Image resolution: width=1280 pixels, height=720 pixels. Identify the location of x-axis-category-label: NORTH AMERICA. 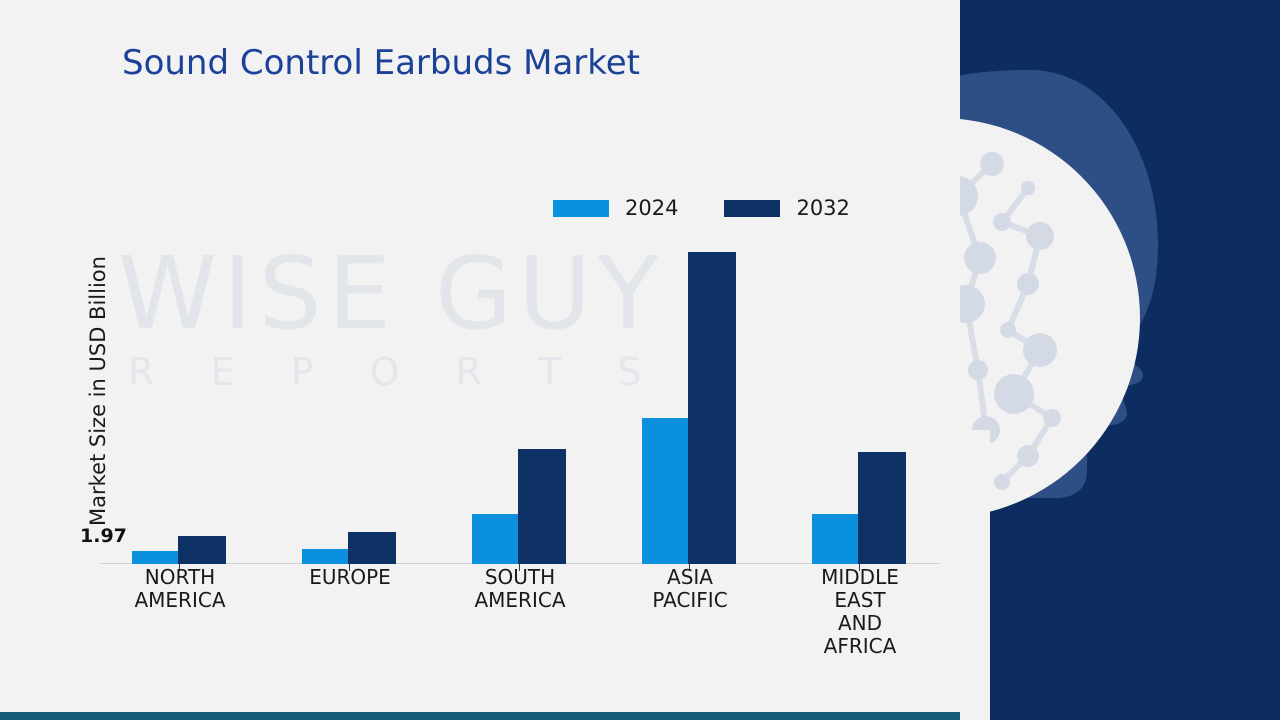
(180, 589).